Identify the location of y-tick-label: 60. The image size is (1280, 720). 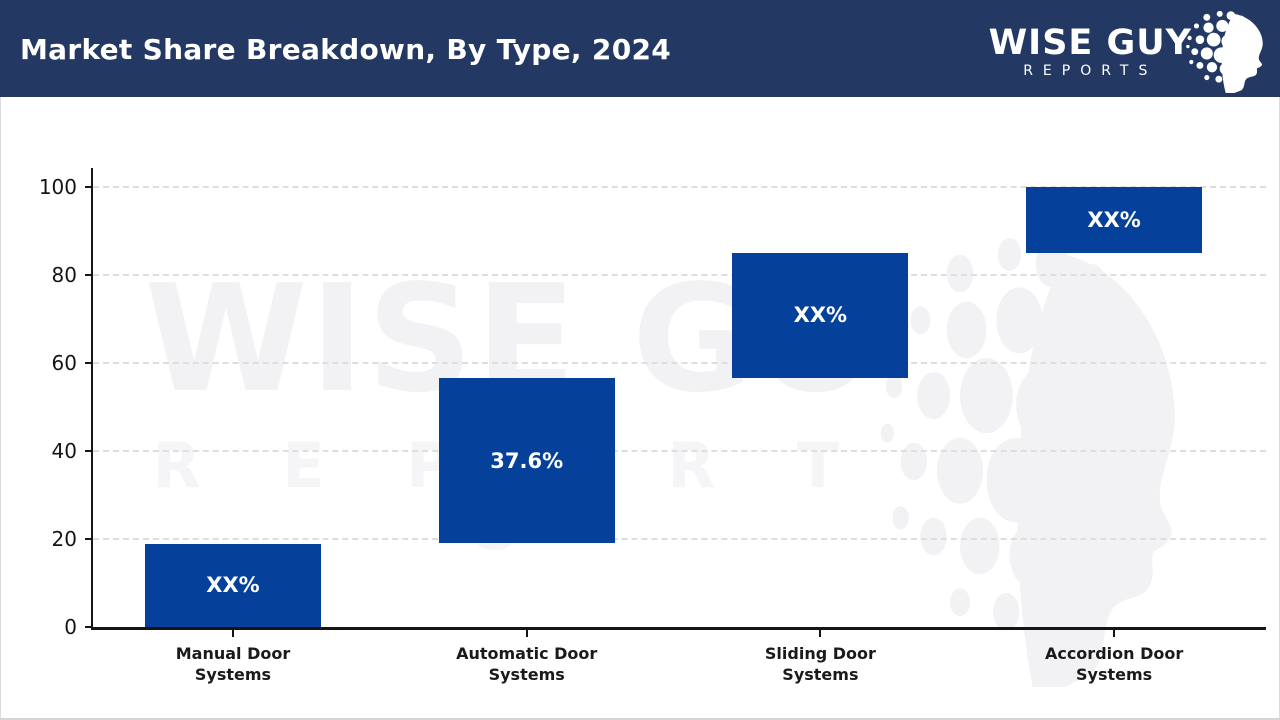
(64, 363).